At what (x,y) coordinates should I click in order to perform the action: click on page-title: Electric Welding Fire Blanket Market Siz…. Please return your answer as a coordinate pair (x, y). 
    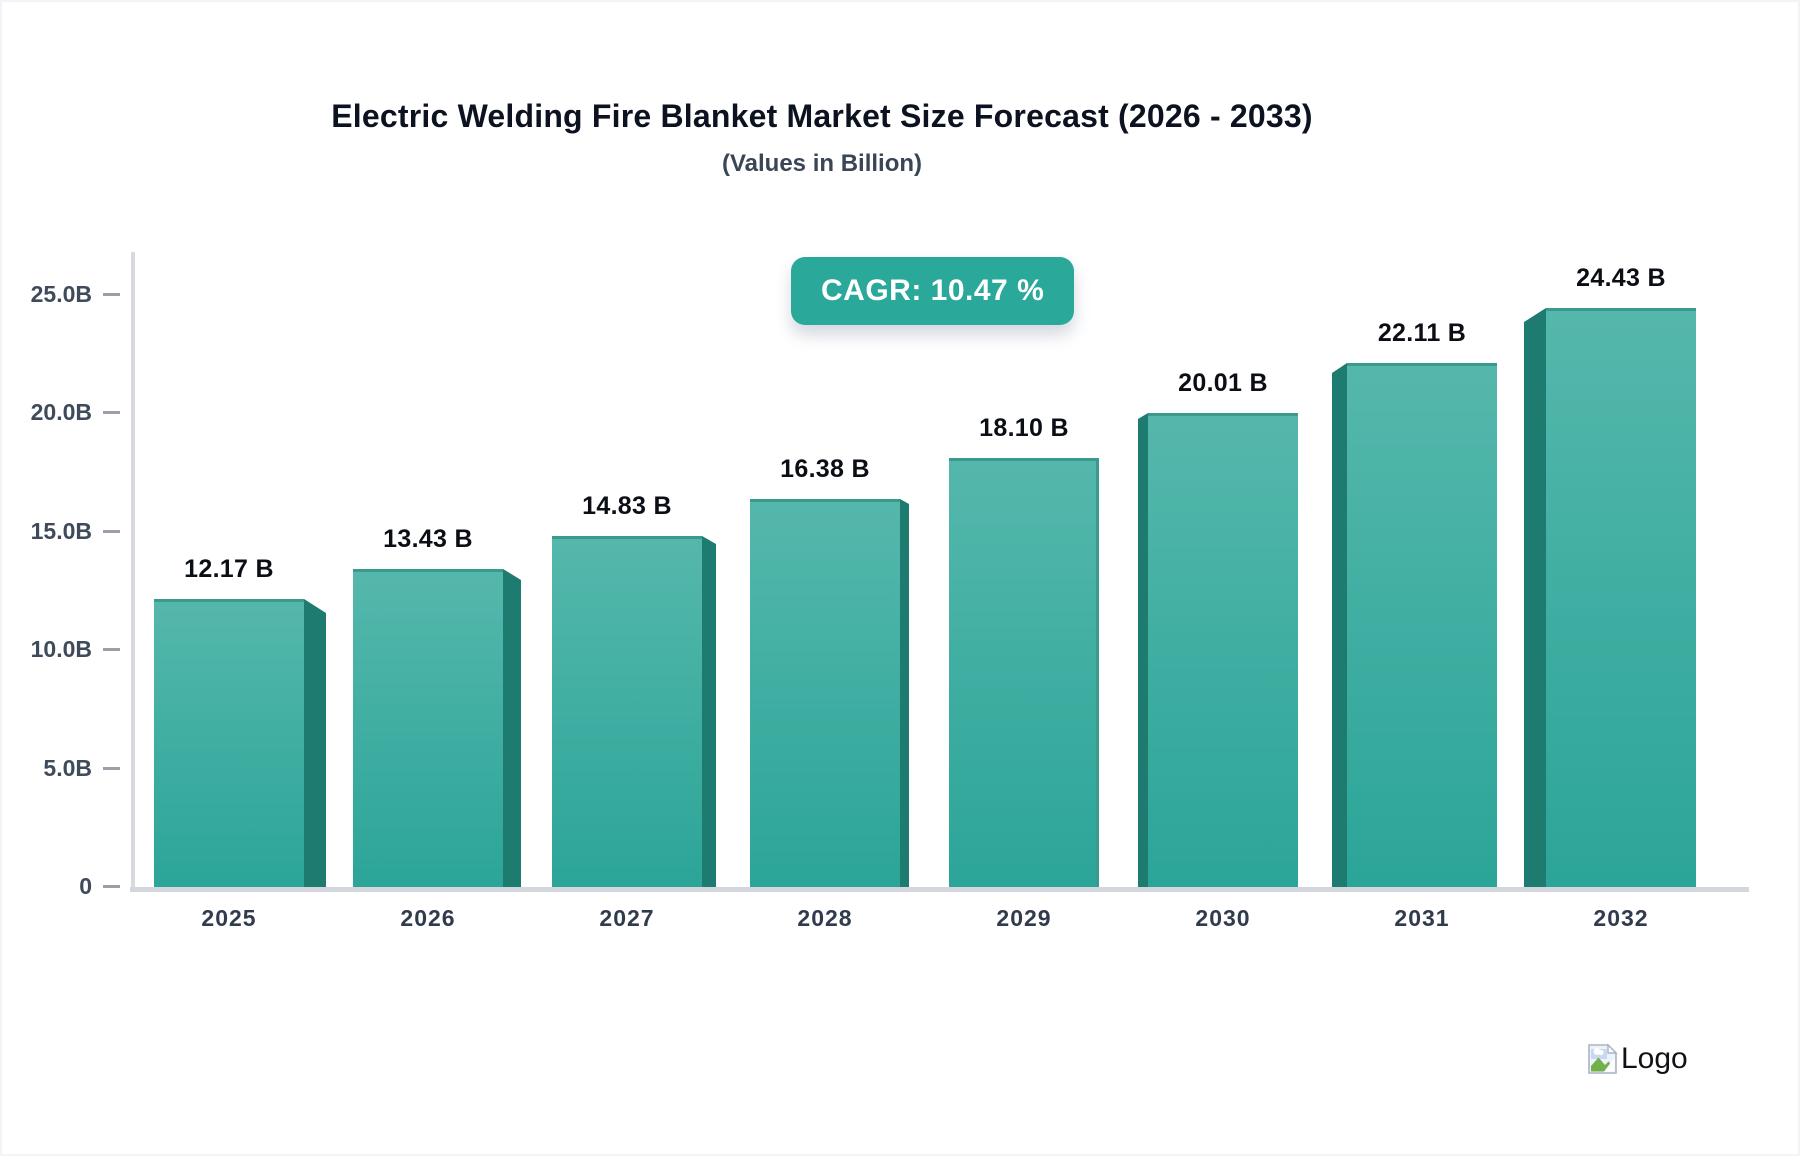
    Looking at the image, I should click on (822, 116).